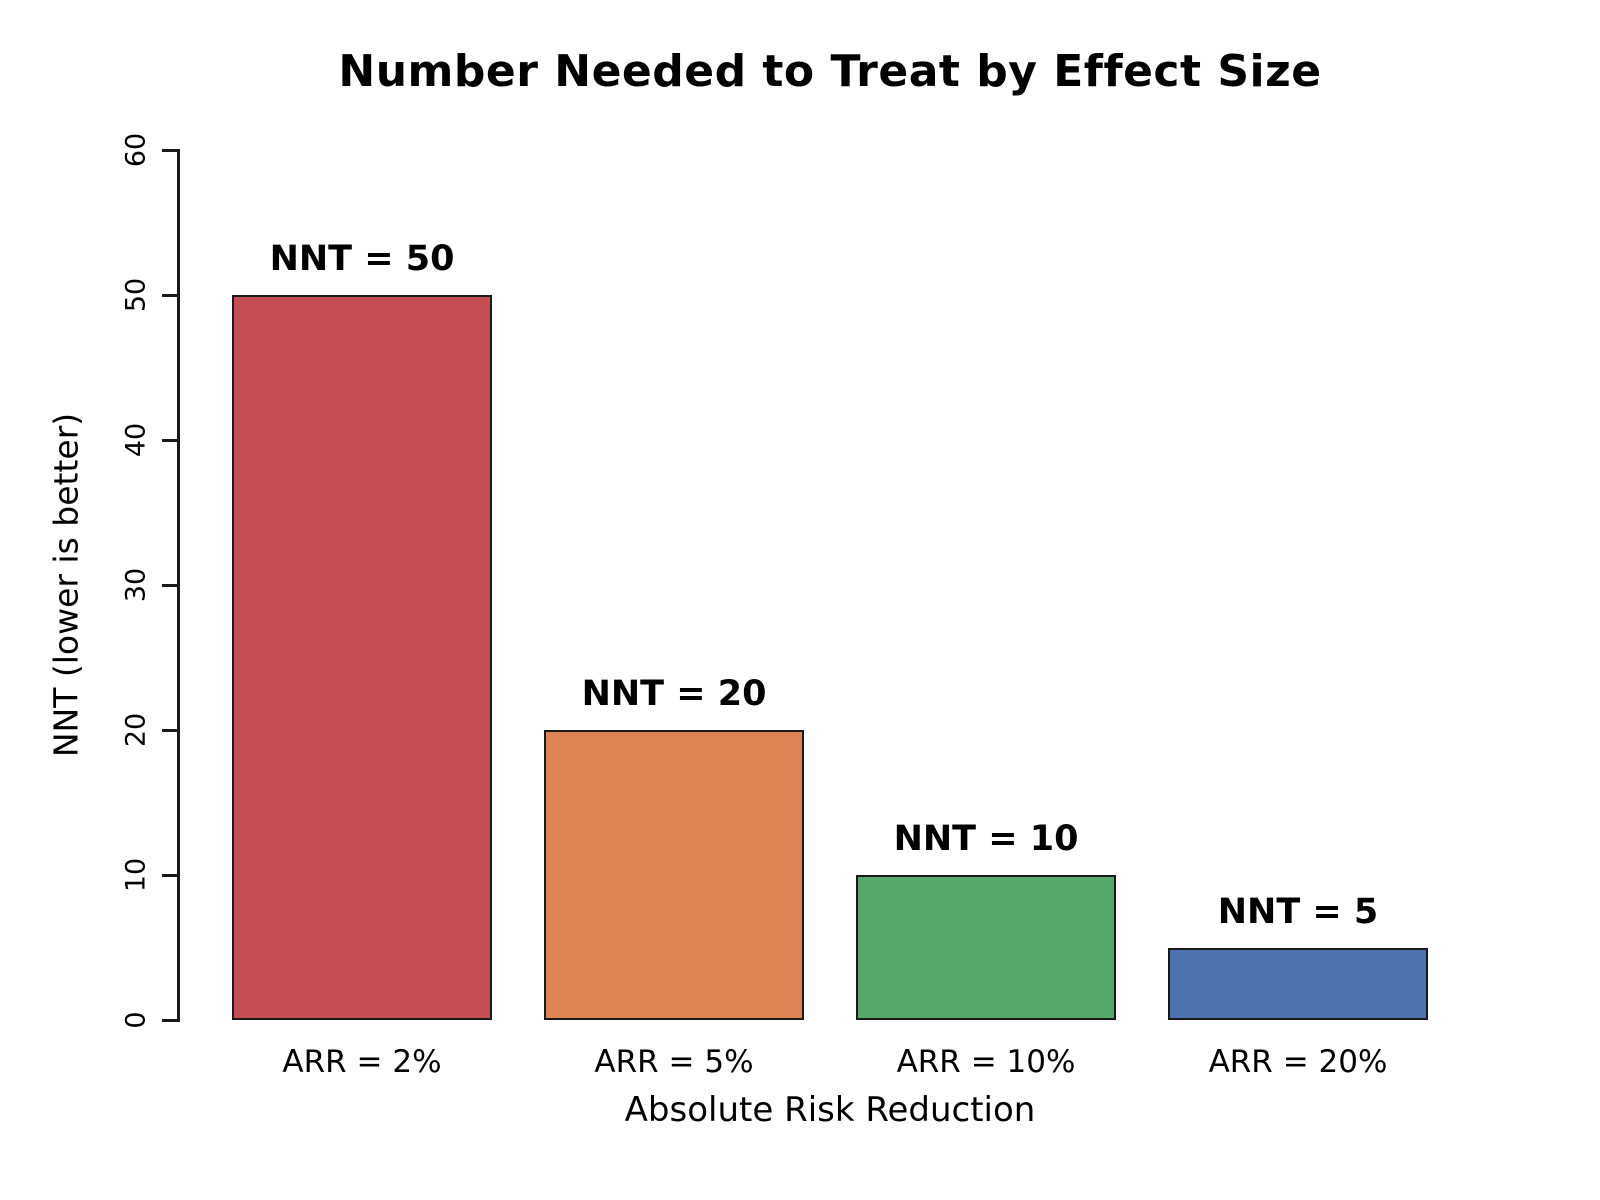  I want to click on x-category-label: ARR = 10%, so click(986, 1062).